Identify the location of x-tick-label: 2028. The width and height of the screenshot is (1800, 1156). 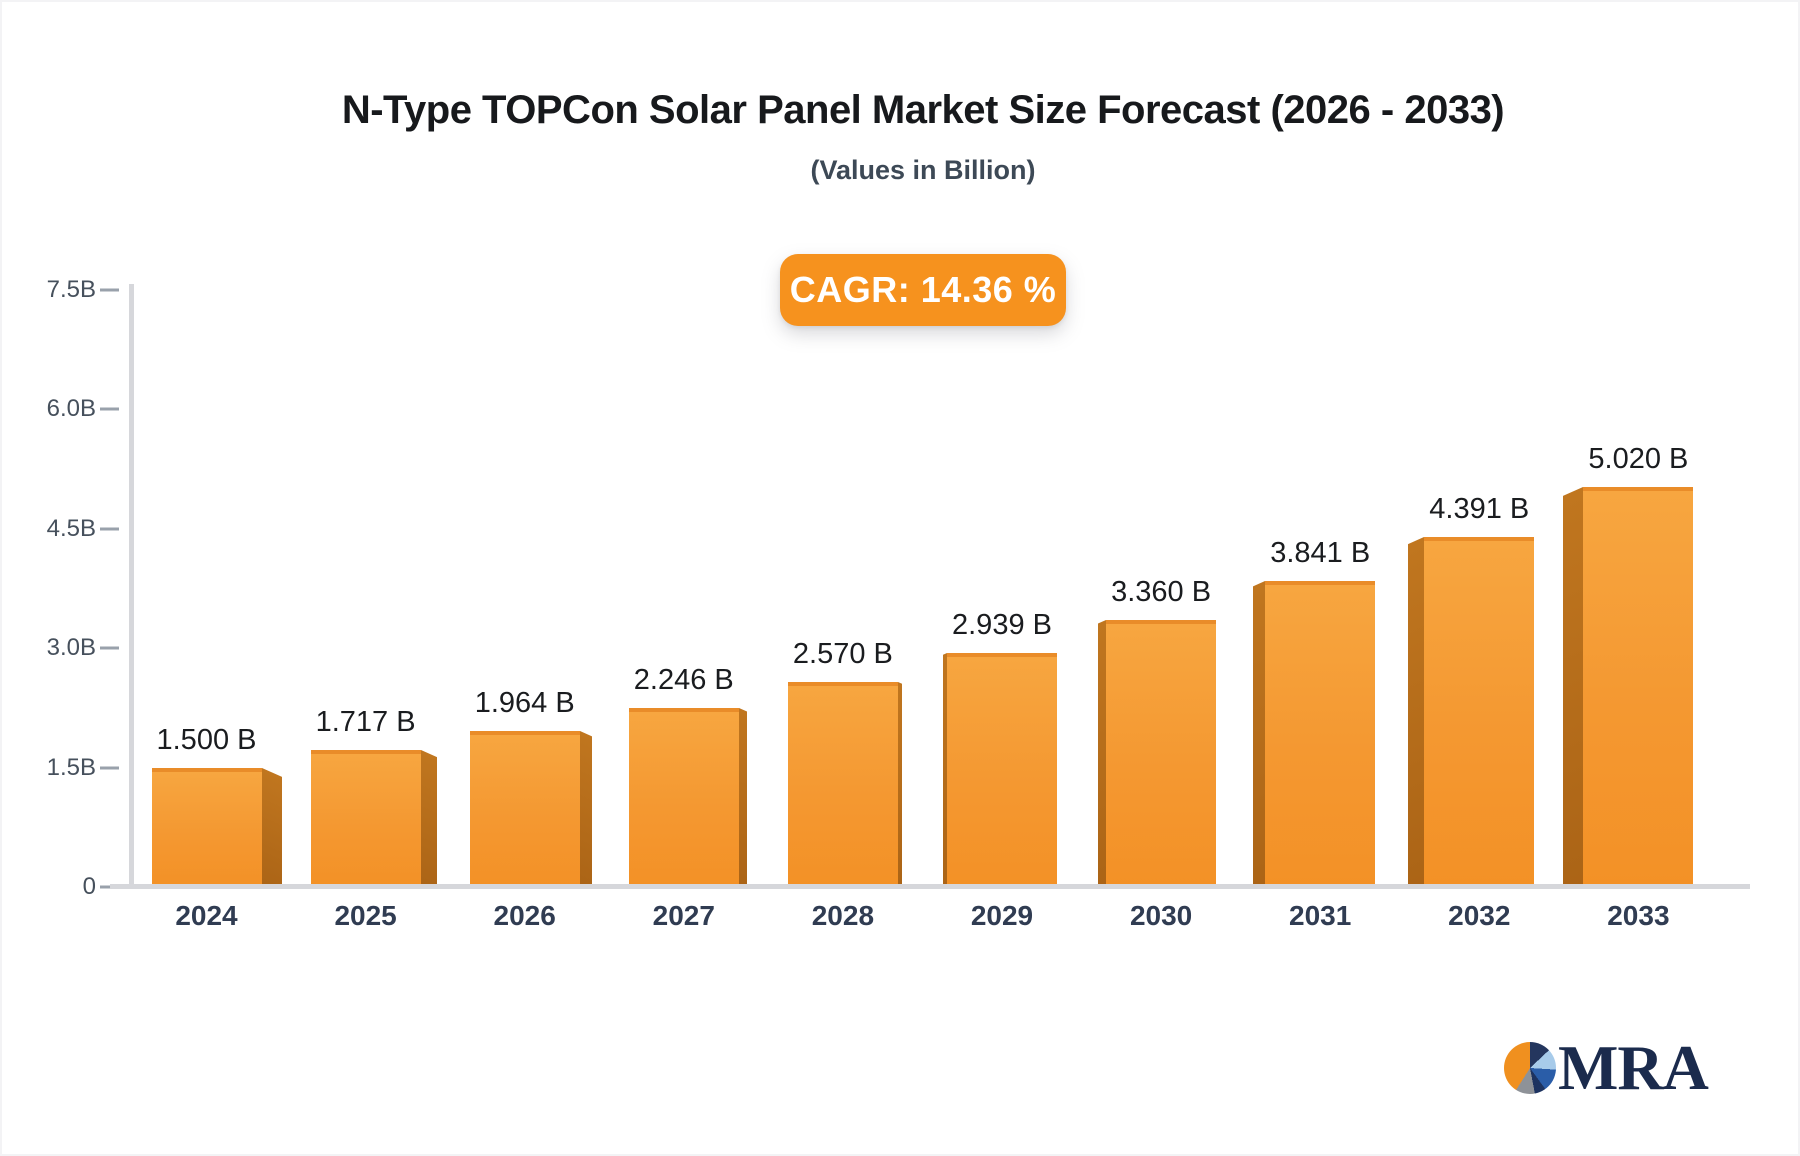
(843, 915).